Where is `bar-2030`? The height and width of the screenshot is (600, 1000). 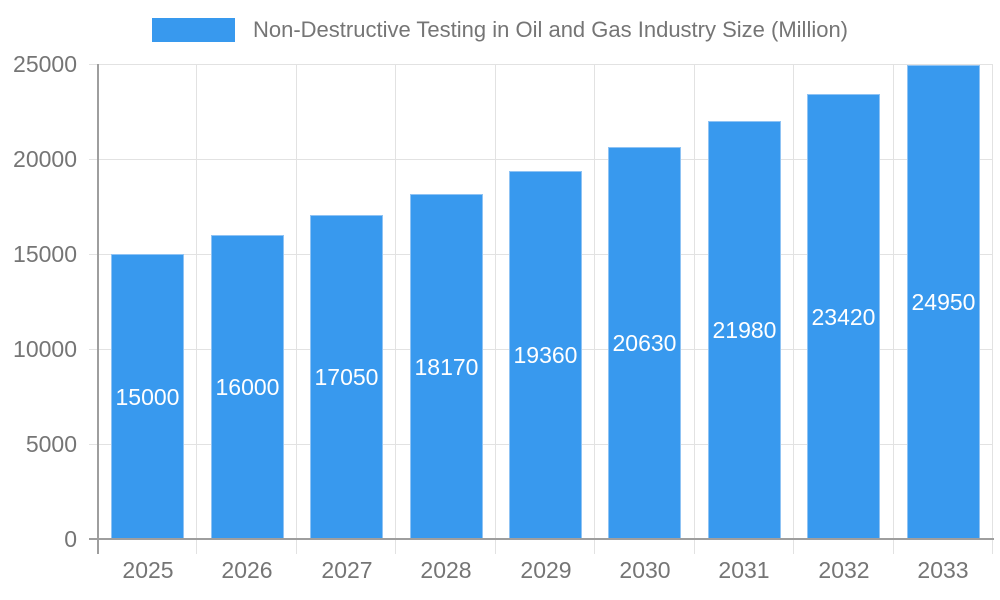 bar-2030 is located at coordinates (644, 343).